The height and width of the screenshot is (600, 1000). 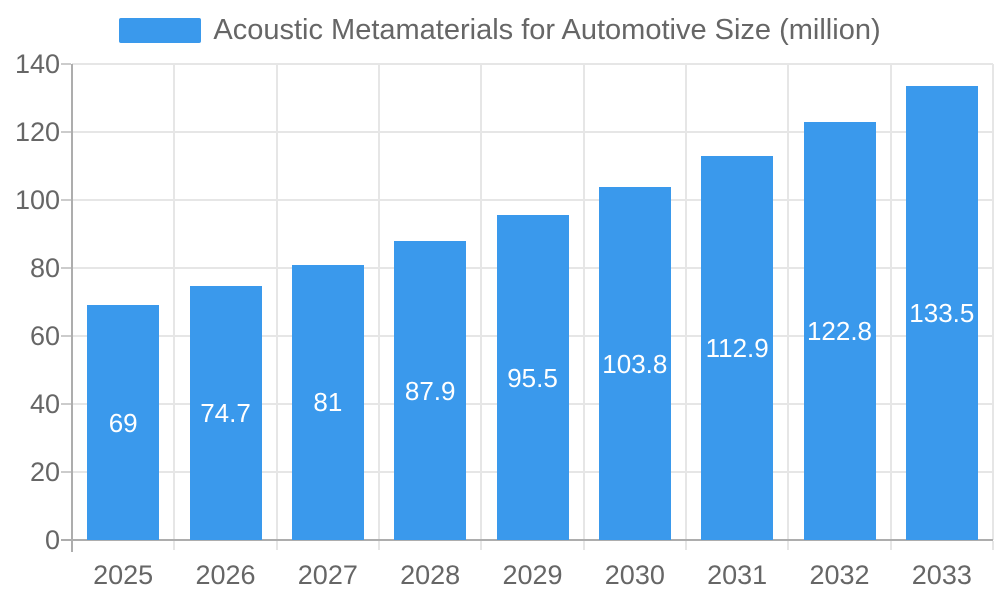 What do you see at coordinates (430, 390) in the screenshot?
I see `bar-2028` at bounding box center [430, 390].